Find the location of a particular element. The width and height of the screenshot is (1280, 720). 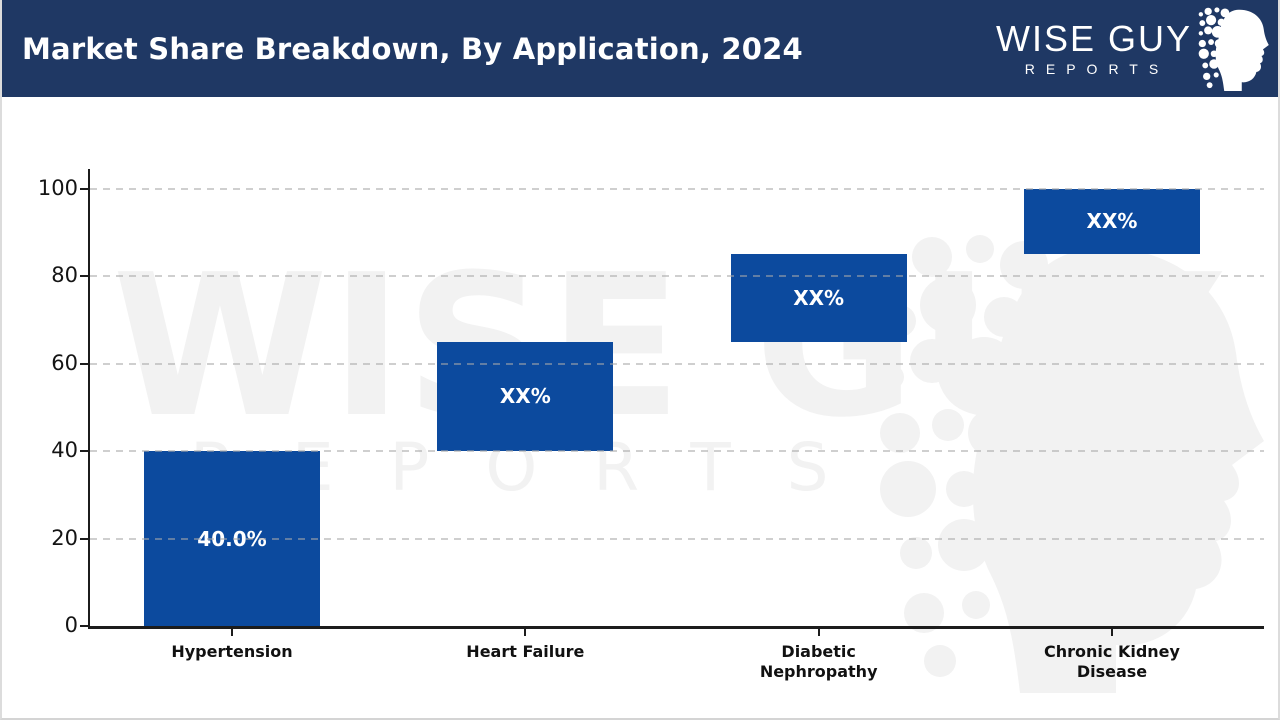

y-tick-label: 60 is located at coordinates (64, 362).